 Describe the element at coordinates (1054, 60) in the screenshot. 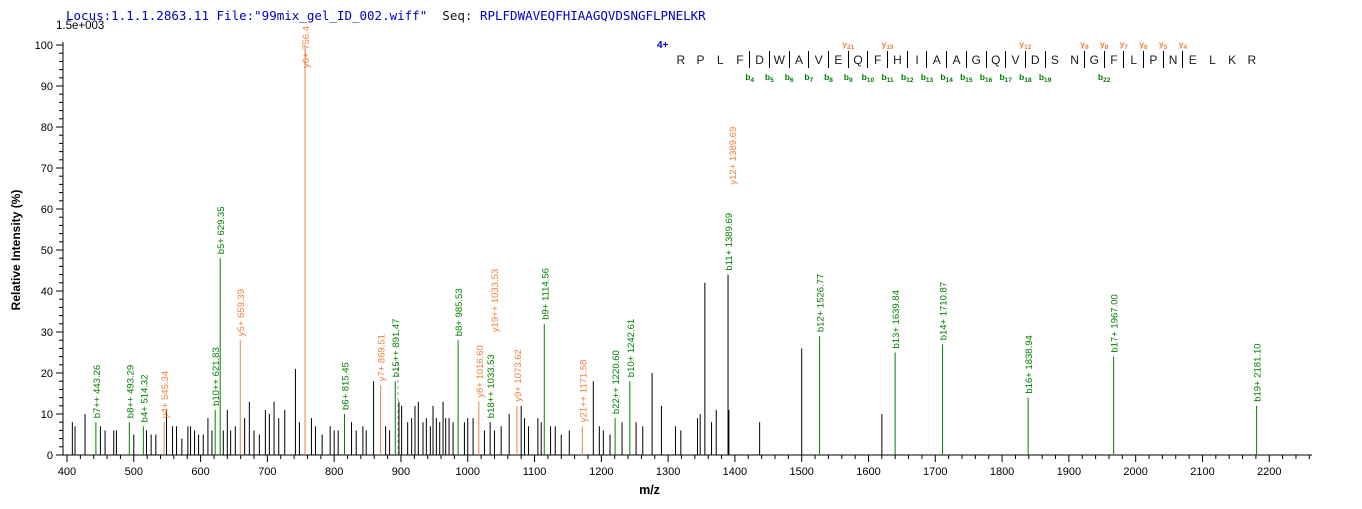

I see `residue-letter: S` at that location.